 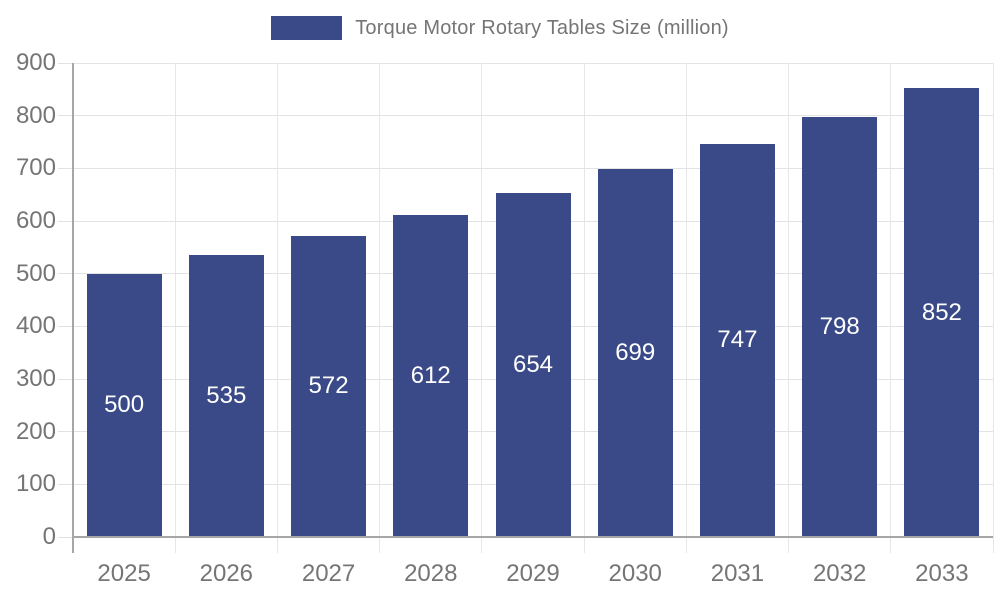 I want to click on y-tick-label: 200, so click(x=35, y=431).